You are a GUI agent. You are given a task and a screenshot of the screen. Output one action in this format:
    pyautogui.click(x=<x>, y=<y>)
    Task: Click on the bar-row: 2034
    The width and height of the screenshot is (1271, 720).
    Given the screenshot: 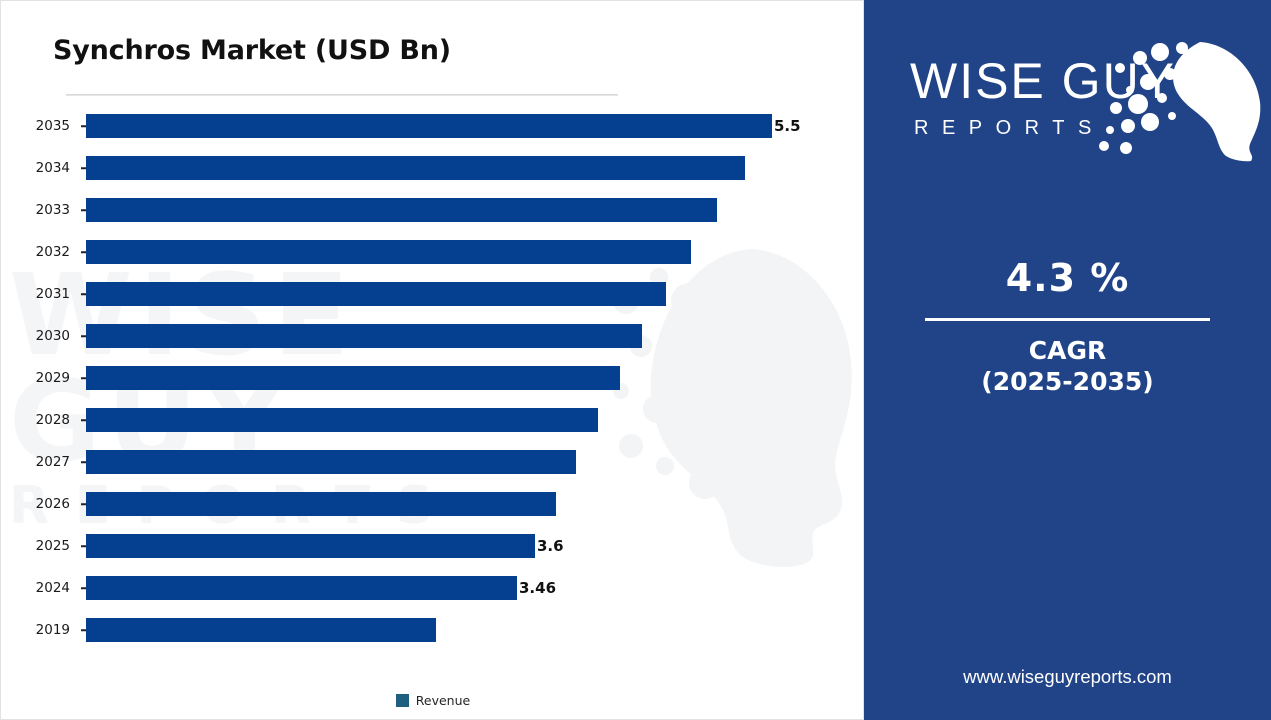 What is the action you would take?
    pyautogui.click(x=432, y=168)
    